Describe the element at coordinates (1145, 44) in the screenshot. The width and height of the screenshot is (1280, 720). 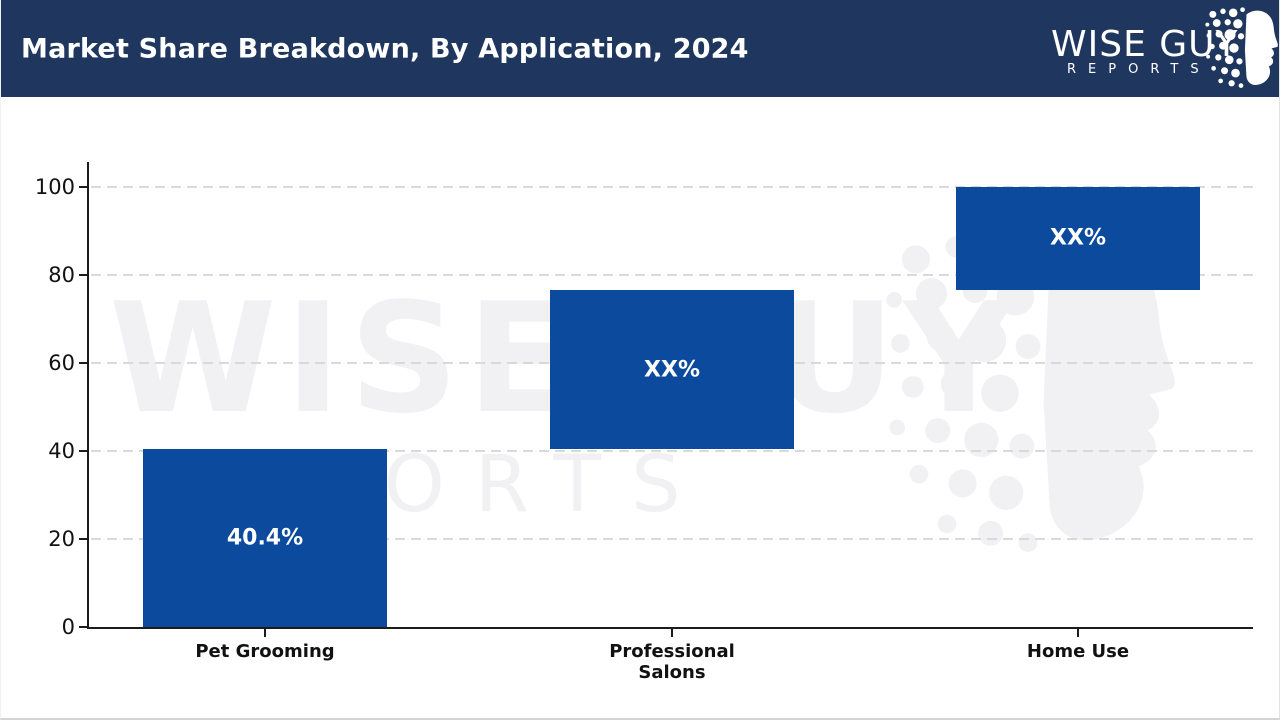
I see `brand-wordmark: WISE GUY` at that location.